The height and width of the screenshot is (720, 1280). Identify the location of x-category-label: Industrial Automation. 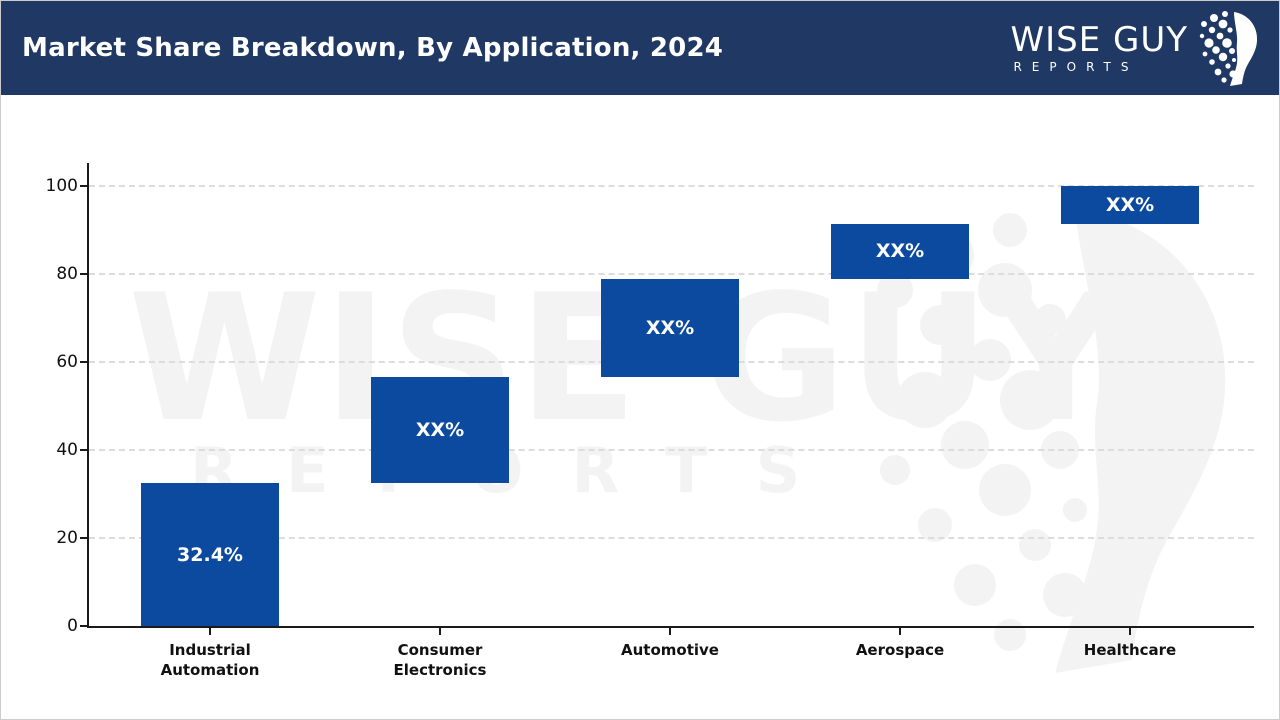
(210, 660).